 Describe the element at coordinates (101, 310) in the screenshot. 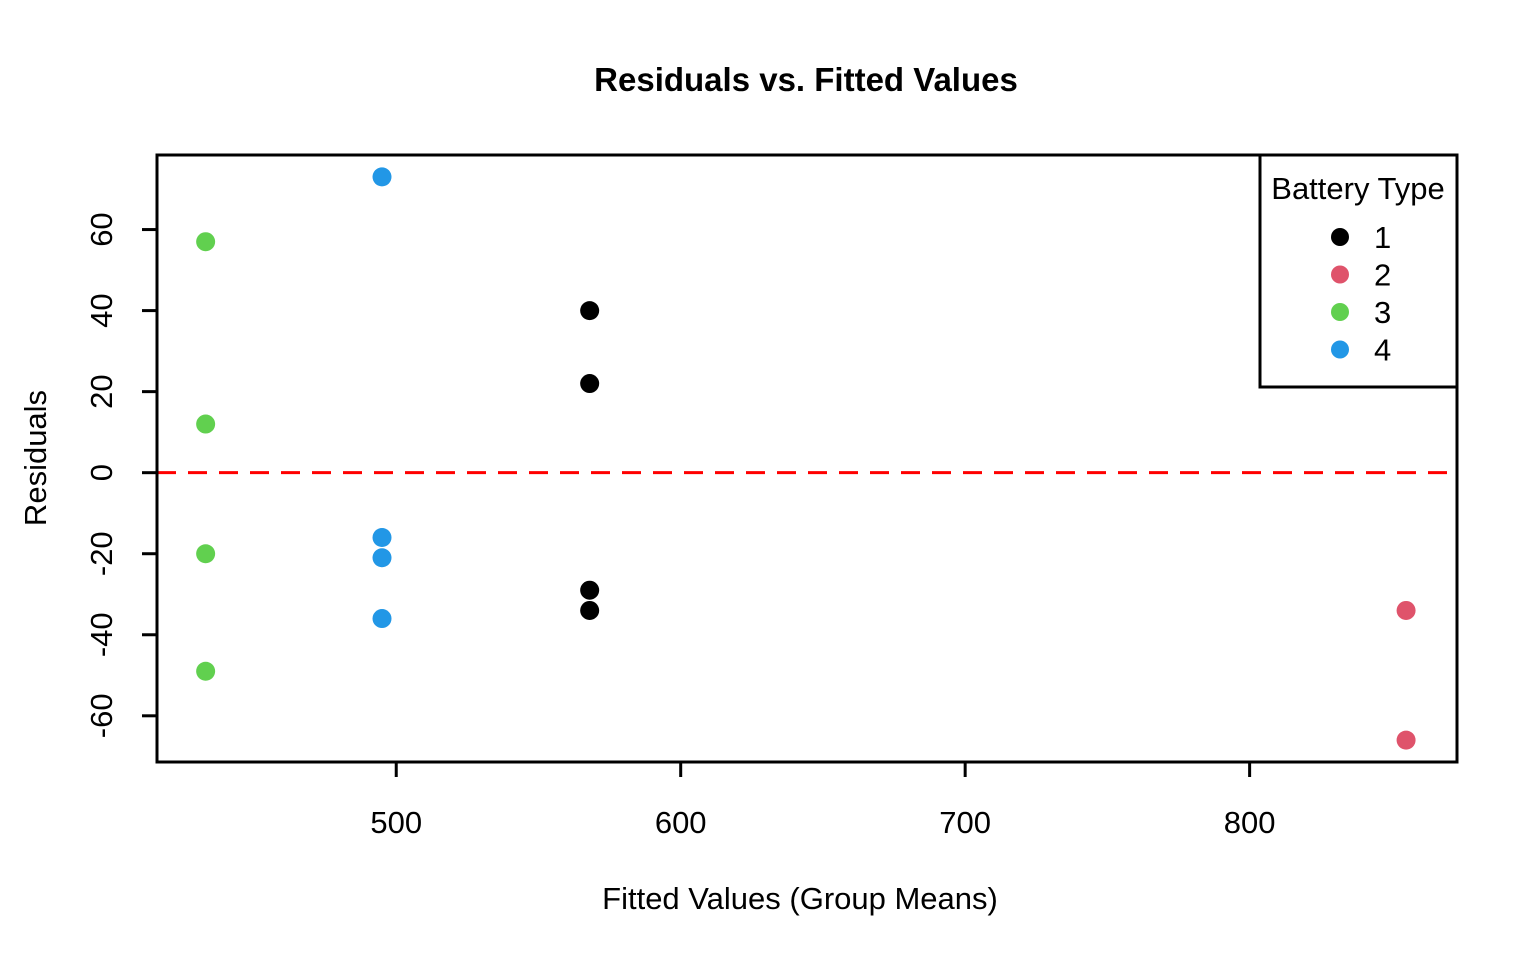

I see `y-tick-label: 40` at that location.